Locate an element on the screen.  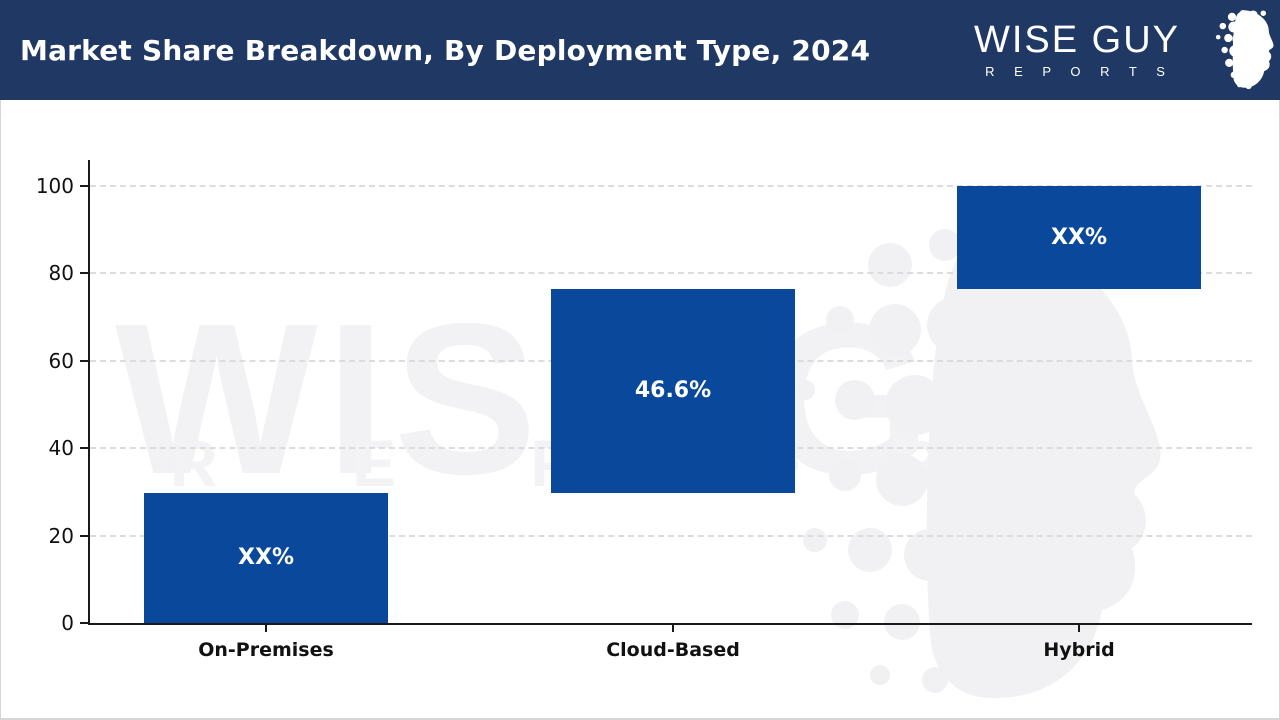
bar-hybrid: XX% is located at coordinates (1079, 237).